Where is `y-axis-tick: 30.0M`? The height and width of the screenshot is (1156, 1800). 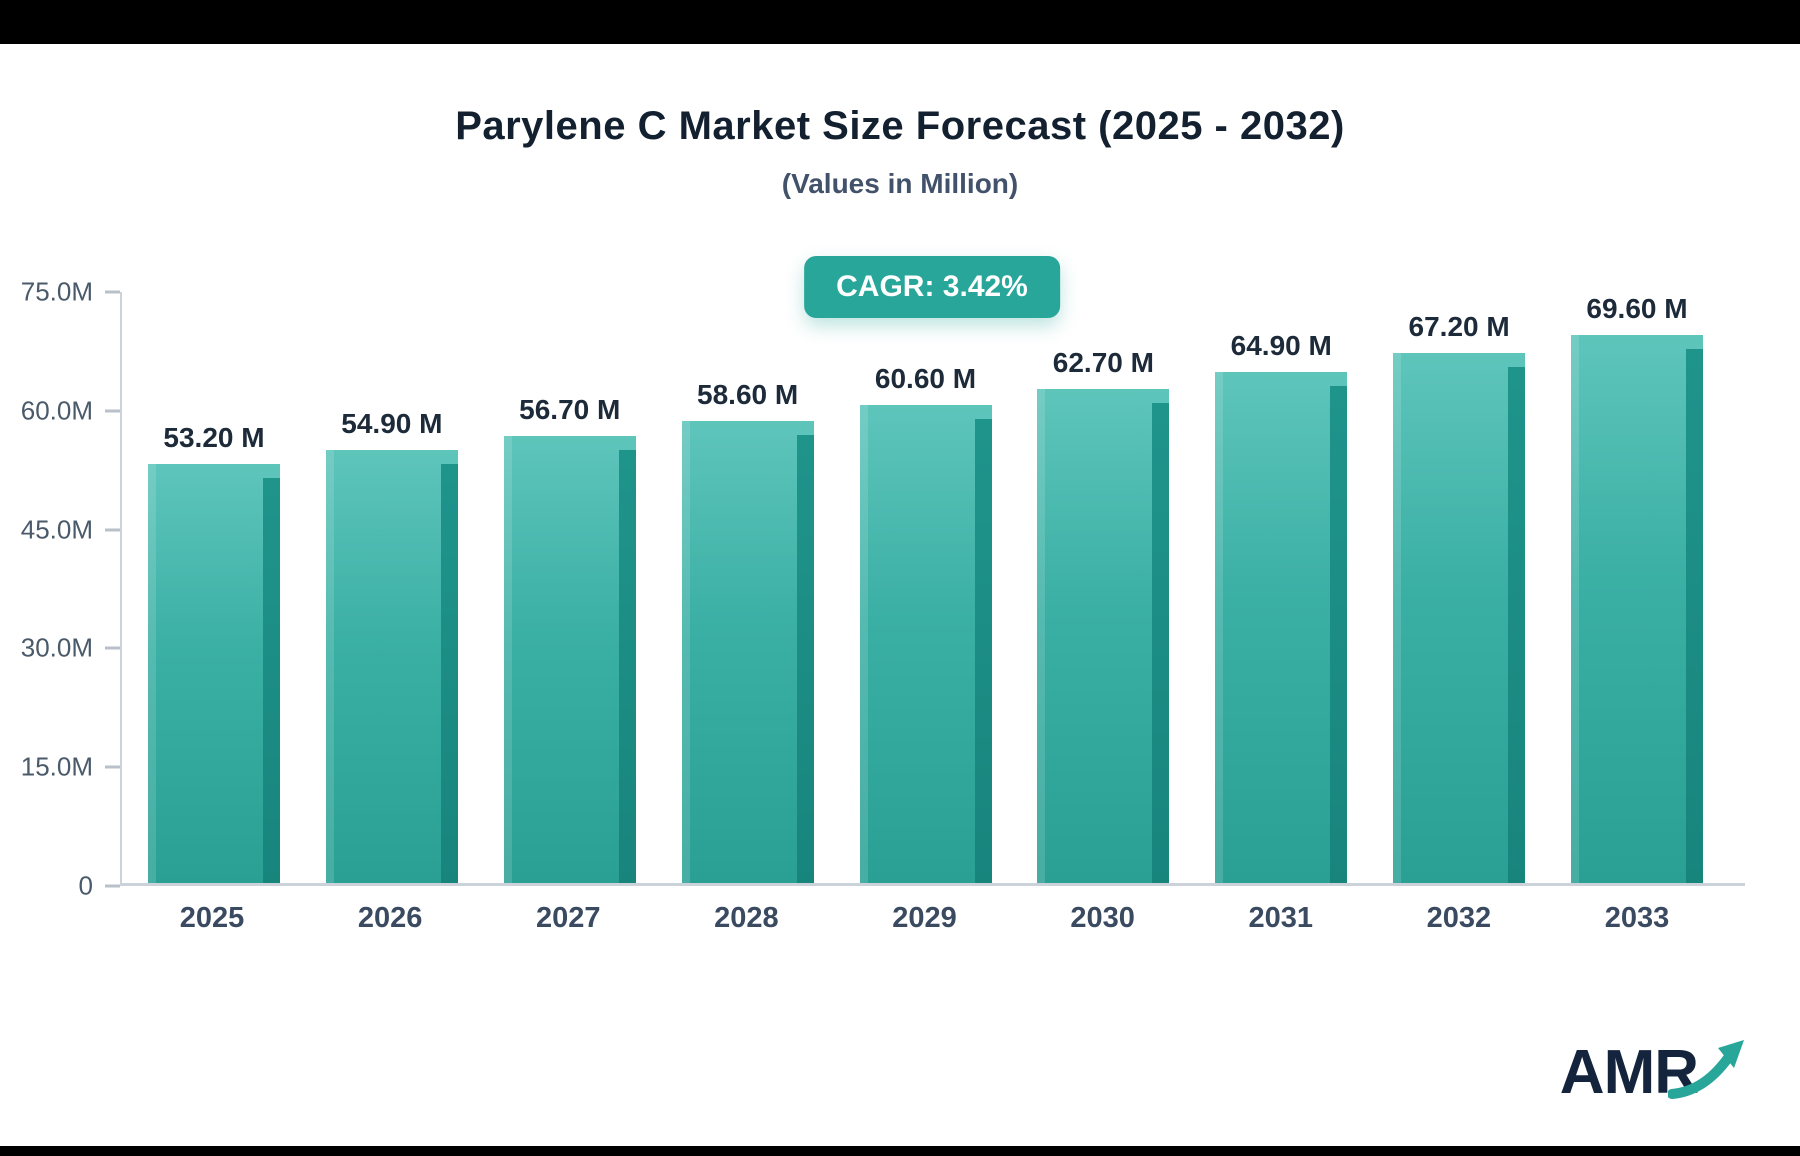 y-axis-tick: 30.0M is located at coordinates (70, 648).